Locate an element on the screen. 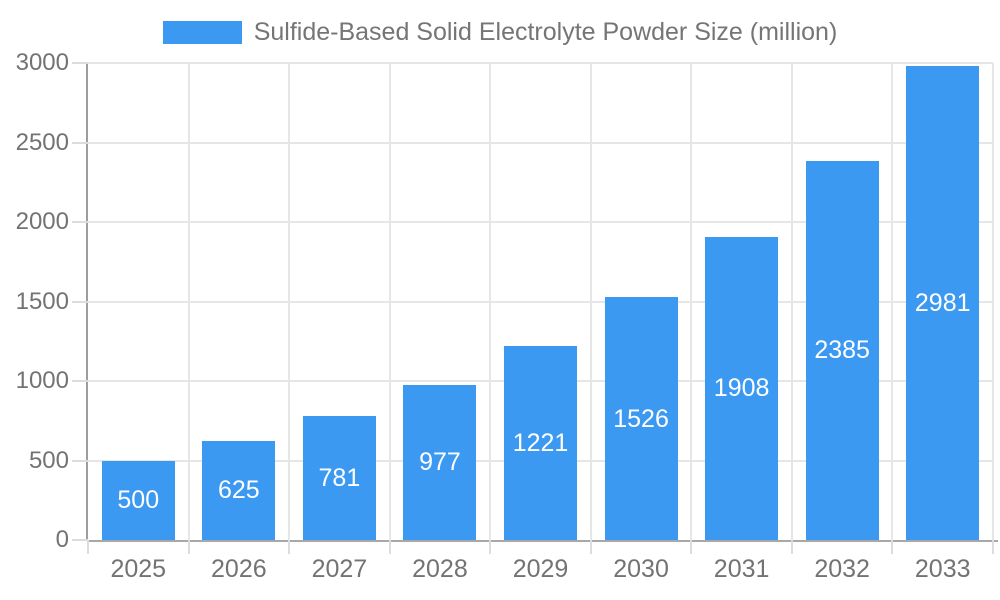 This screenshot has width=1000, height=600. y-tick-label-500: 500 is located at coordinates (48, 460).